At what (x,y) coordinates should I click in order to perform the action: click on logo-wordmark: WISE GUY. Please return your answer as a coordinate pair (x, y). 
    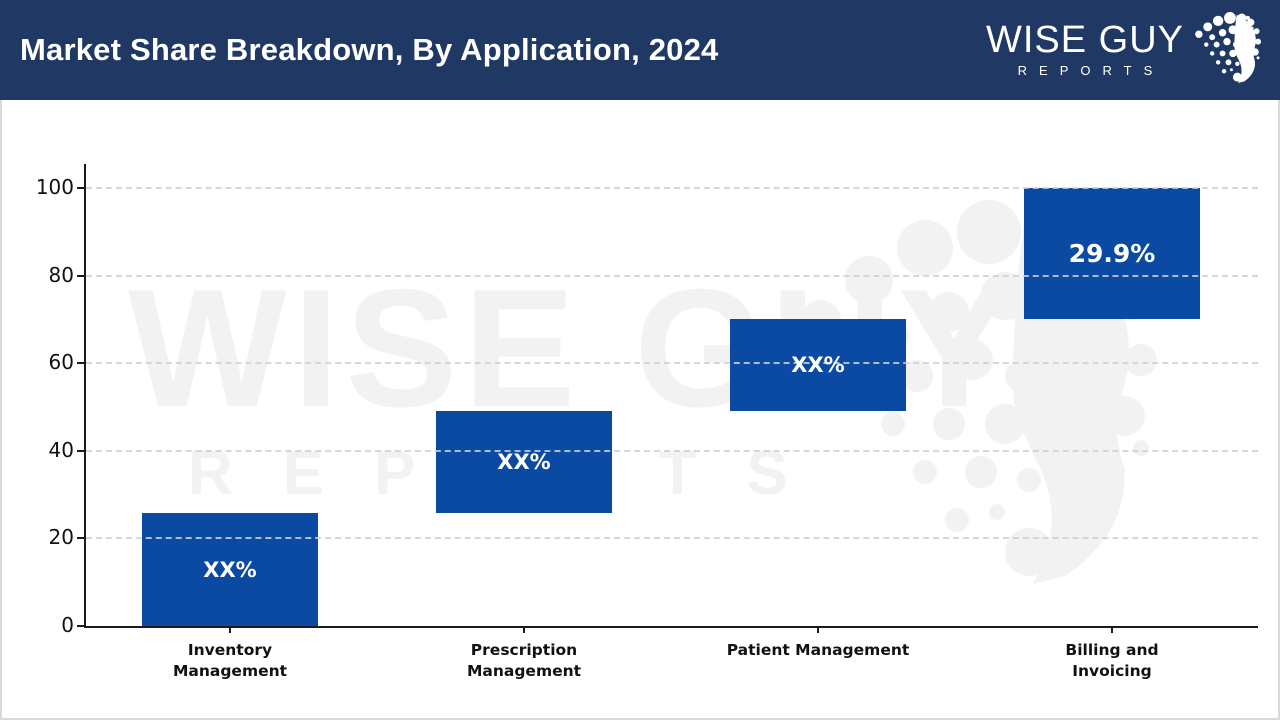
    Looking at the image, I should click on (1084, 40).